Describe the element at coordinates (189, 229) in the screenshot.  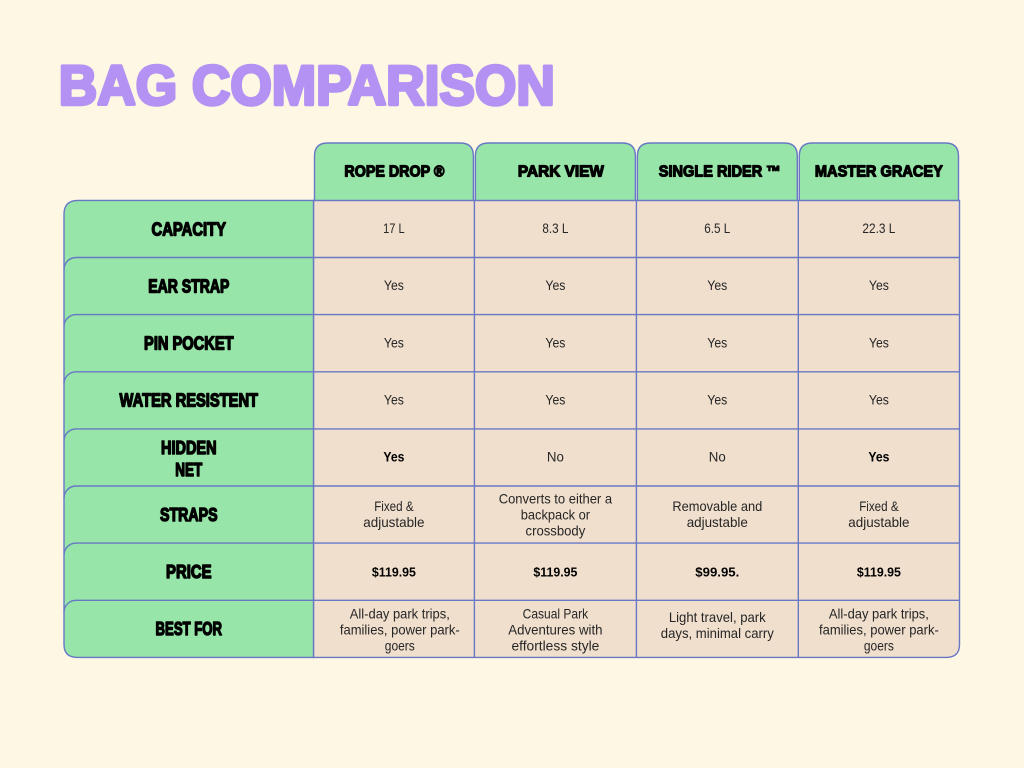
I see `svg-text: CAPACITY` at that location.